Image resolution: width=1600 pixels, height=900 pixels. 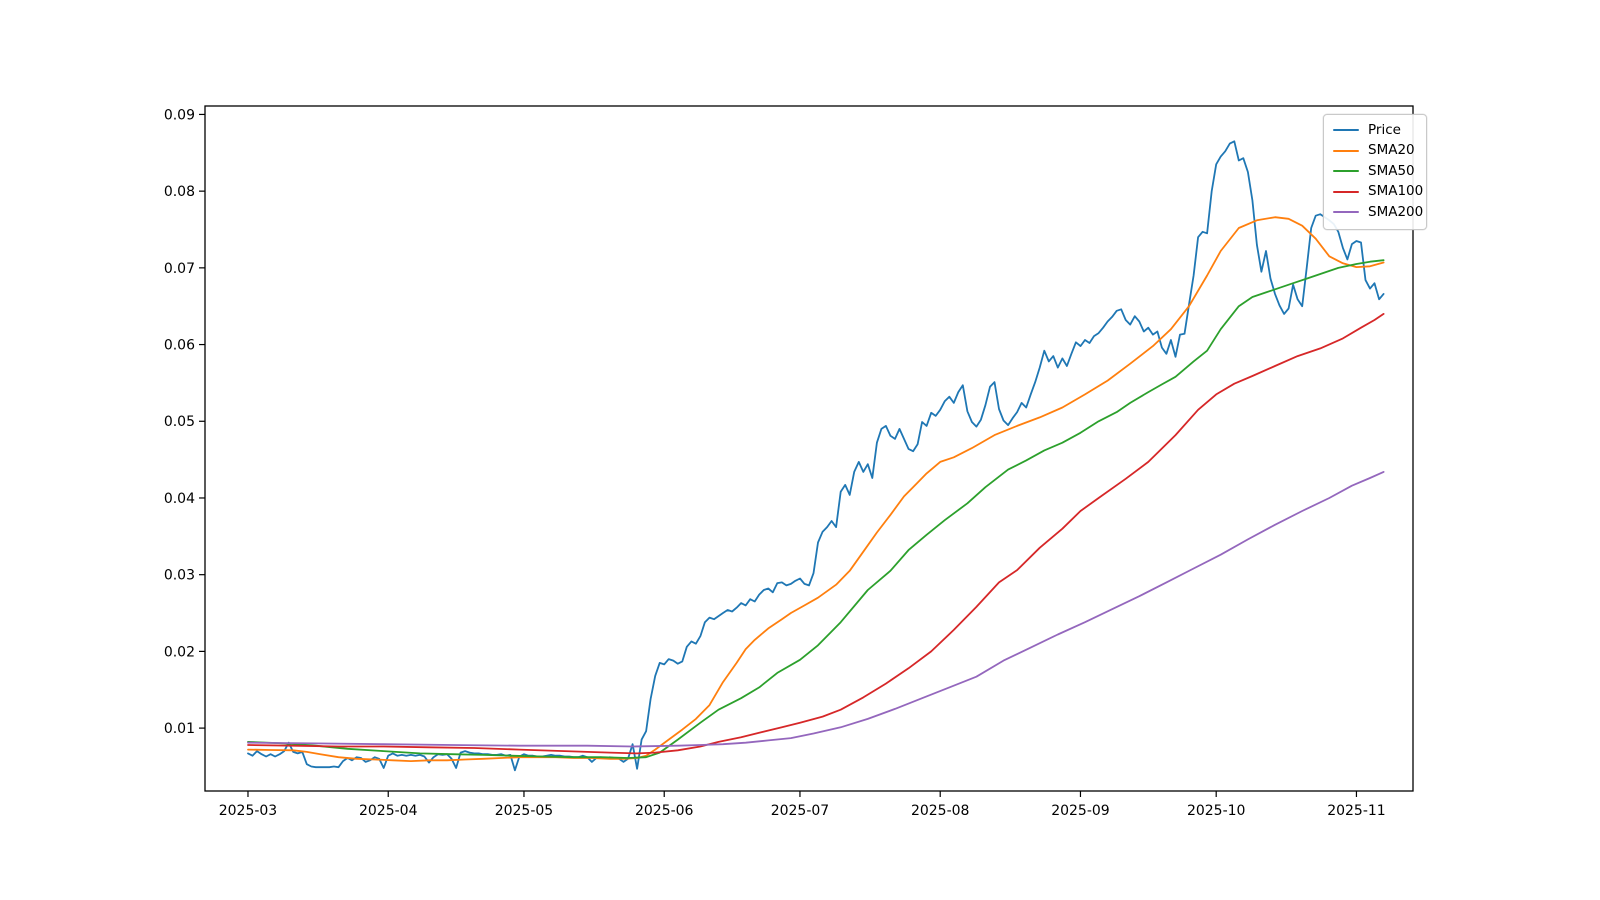 What do you see at coordinates (1384, 129) in the screenshot?
I see `legend-label: Price` at bounding box center [1384, 129].